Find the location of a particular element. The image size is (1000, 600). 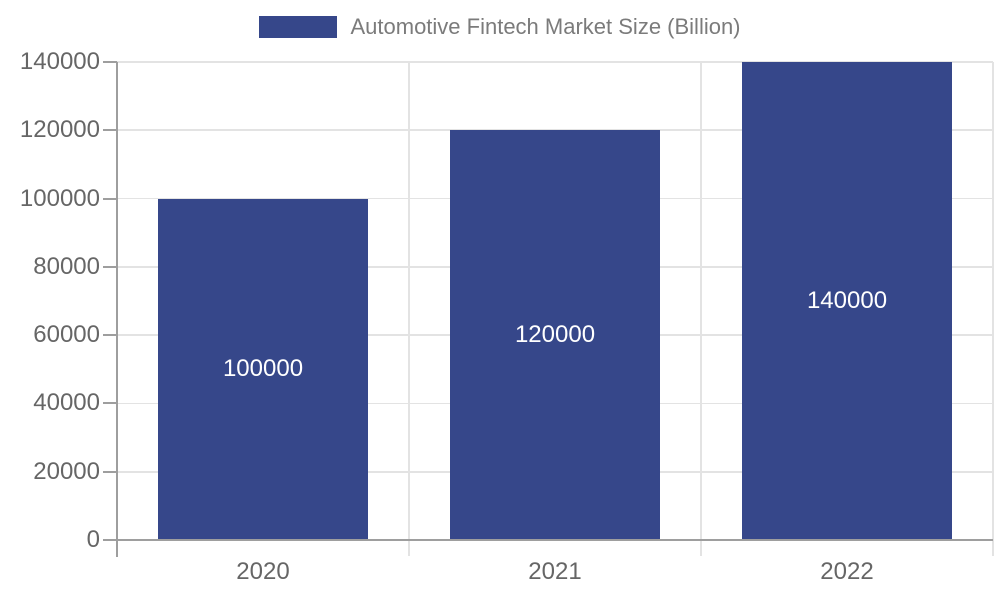

y-tick-label: 100000 is located at coordinates (59, 198).